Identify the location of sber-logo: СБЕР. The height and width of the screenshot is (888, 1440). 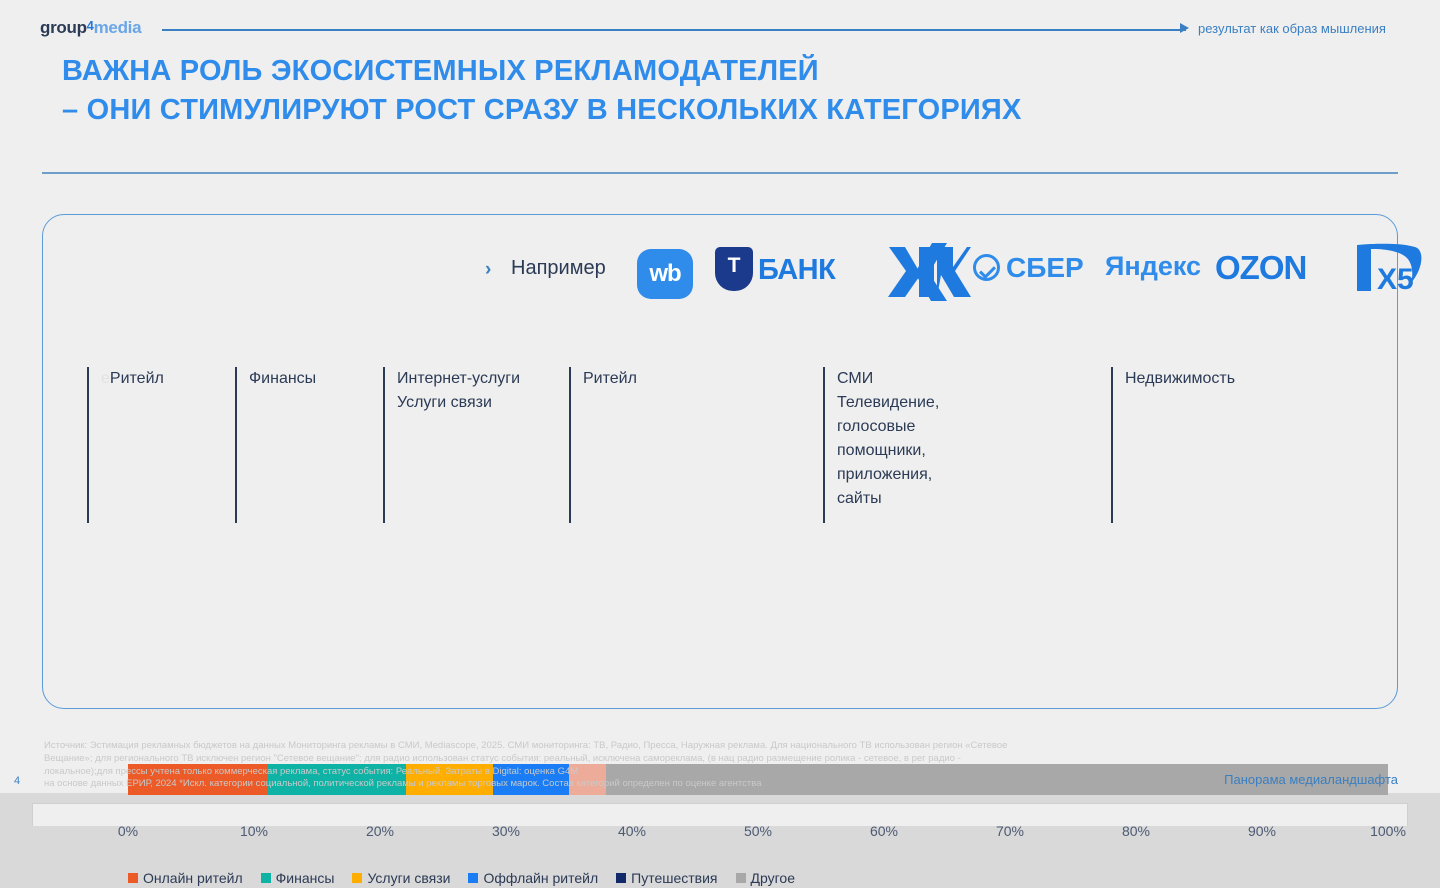
(1028, 268).